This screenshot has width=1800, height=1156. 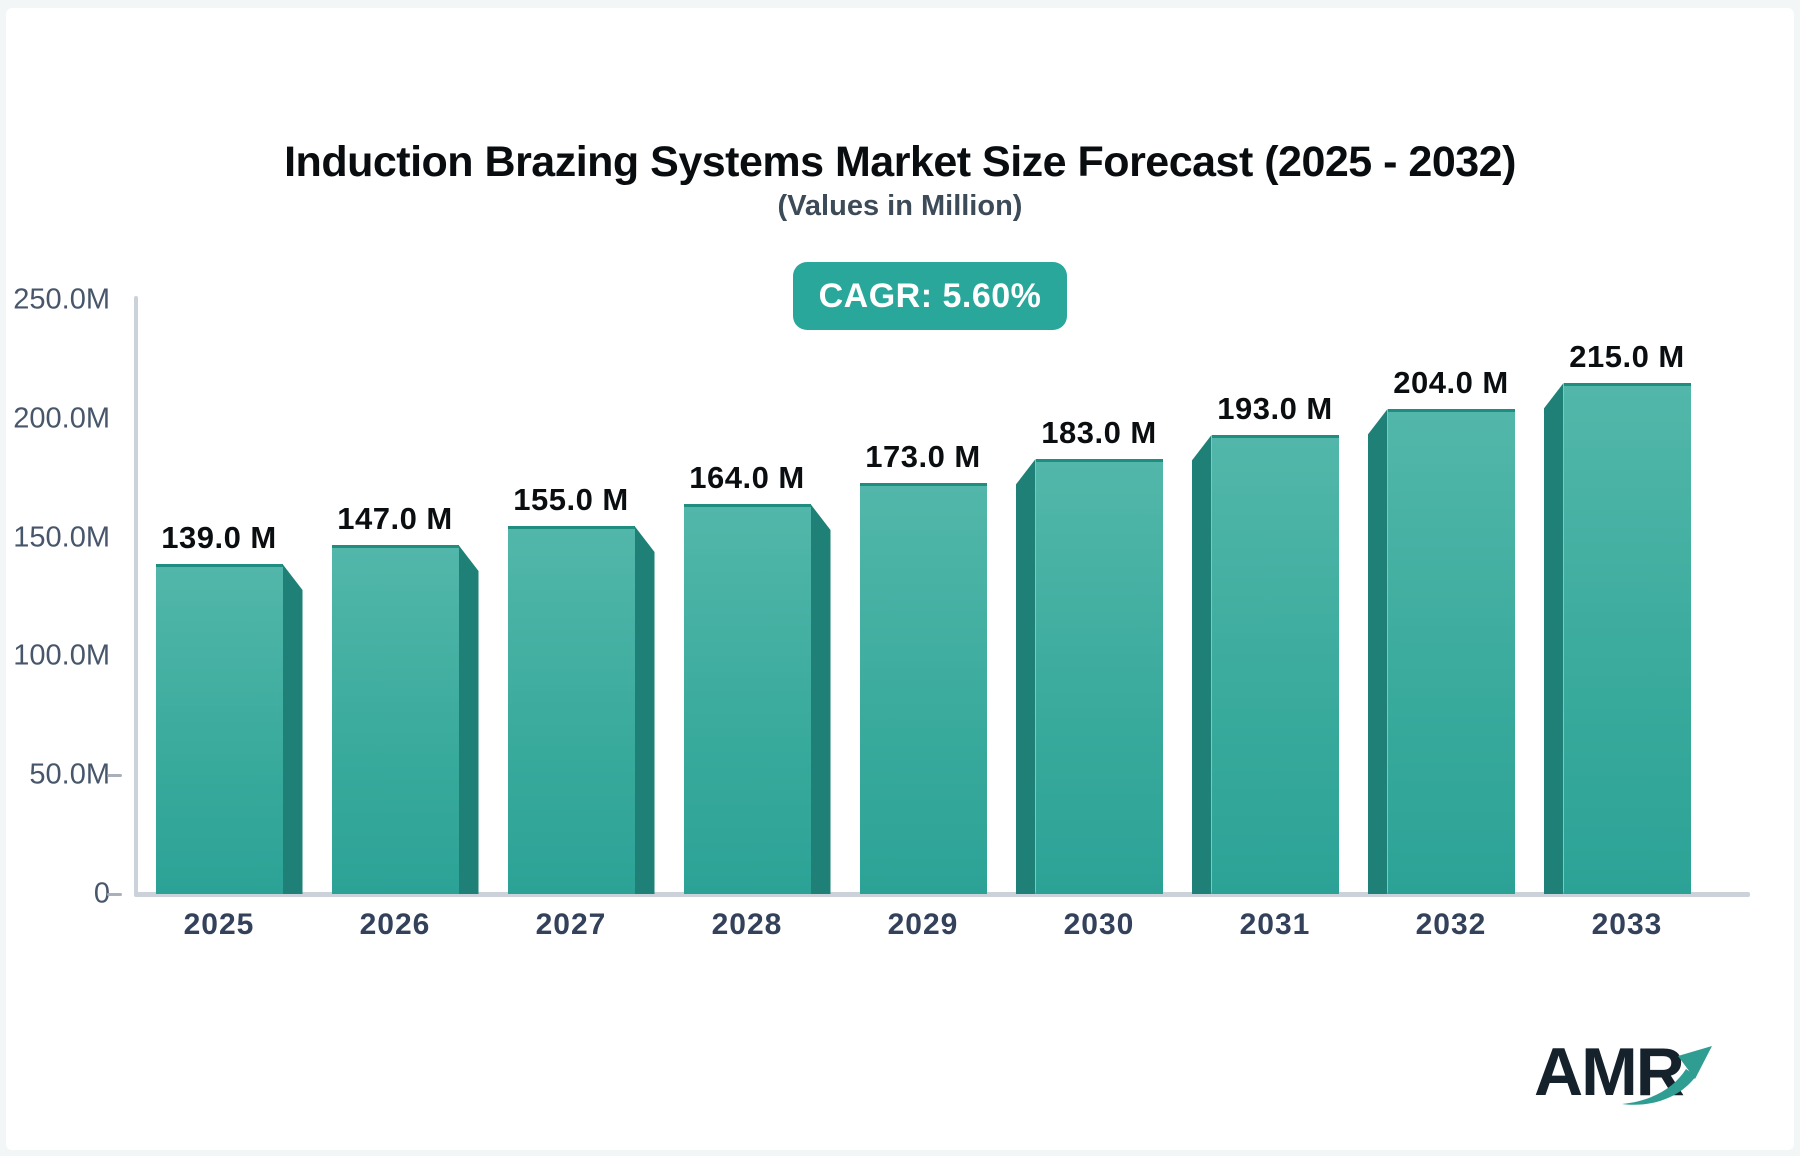 I want to click on y-axis-label: 150.0M, so click(x=61, y=537).